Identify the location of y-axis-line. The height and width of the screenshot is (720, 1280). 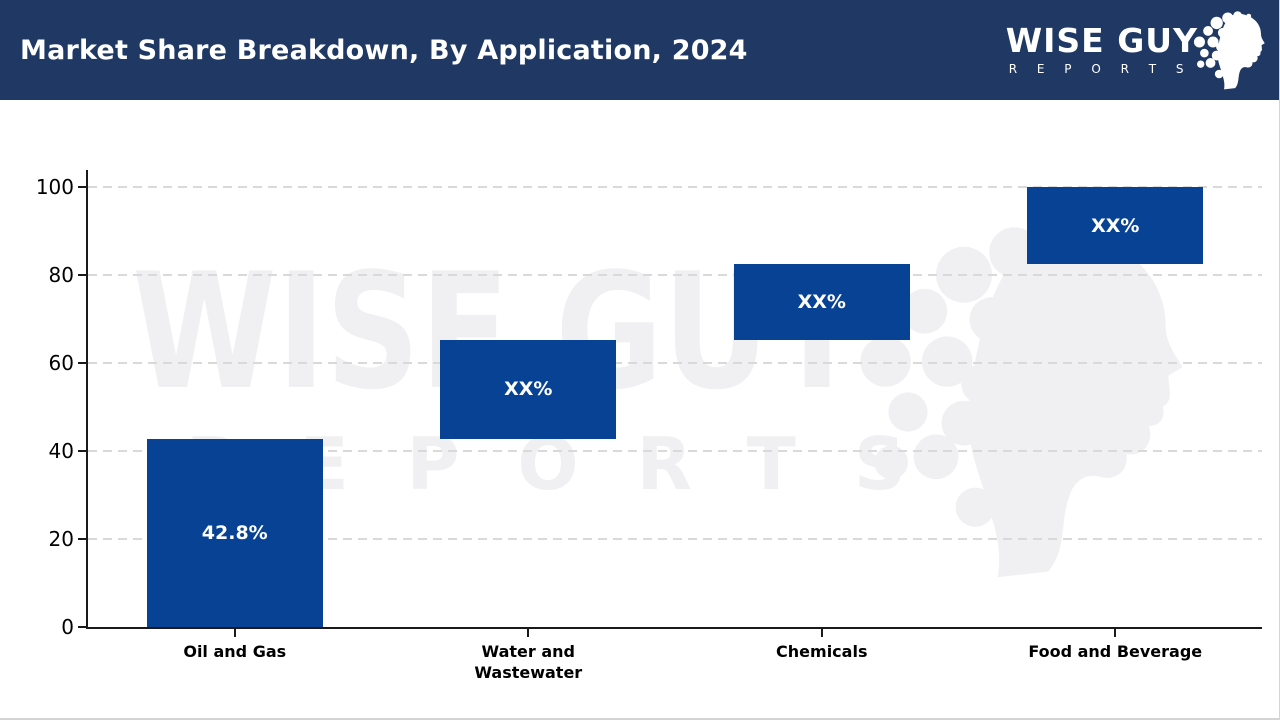
(87, 399).